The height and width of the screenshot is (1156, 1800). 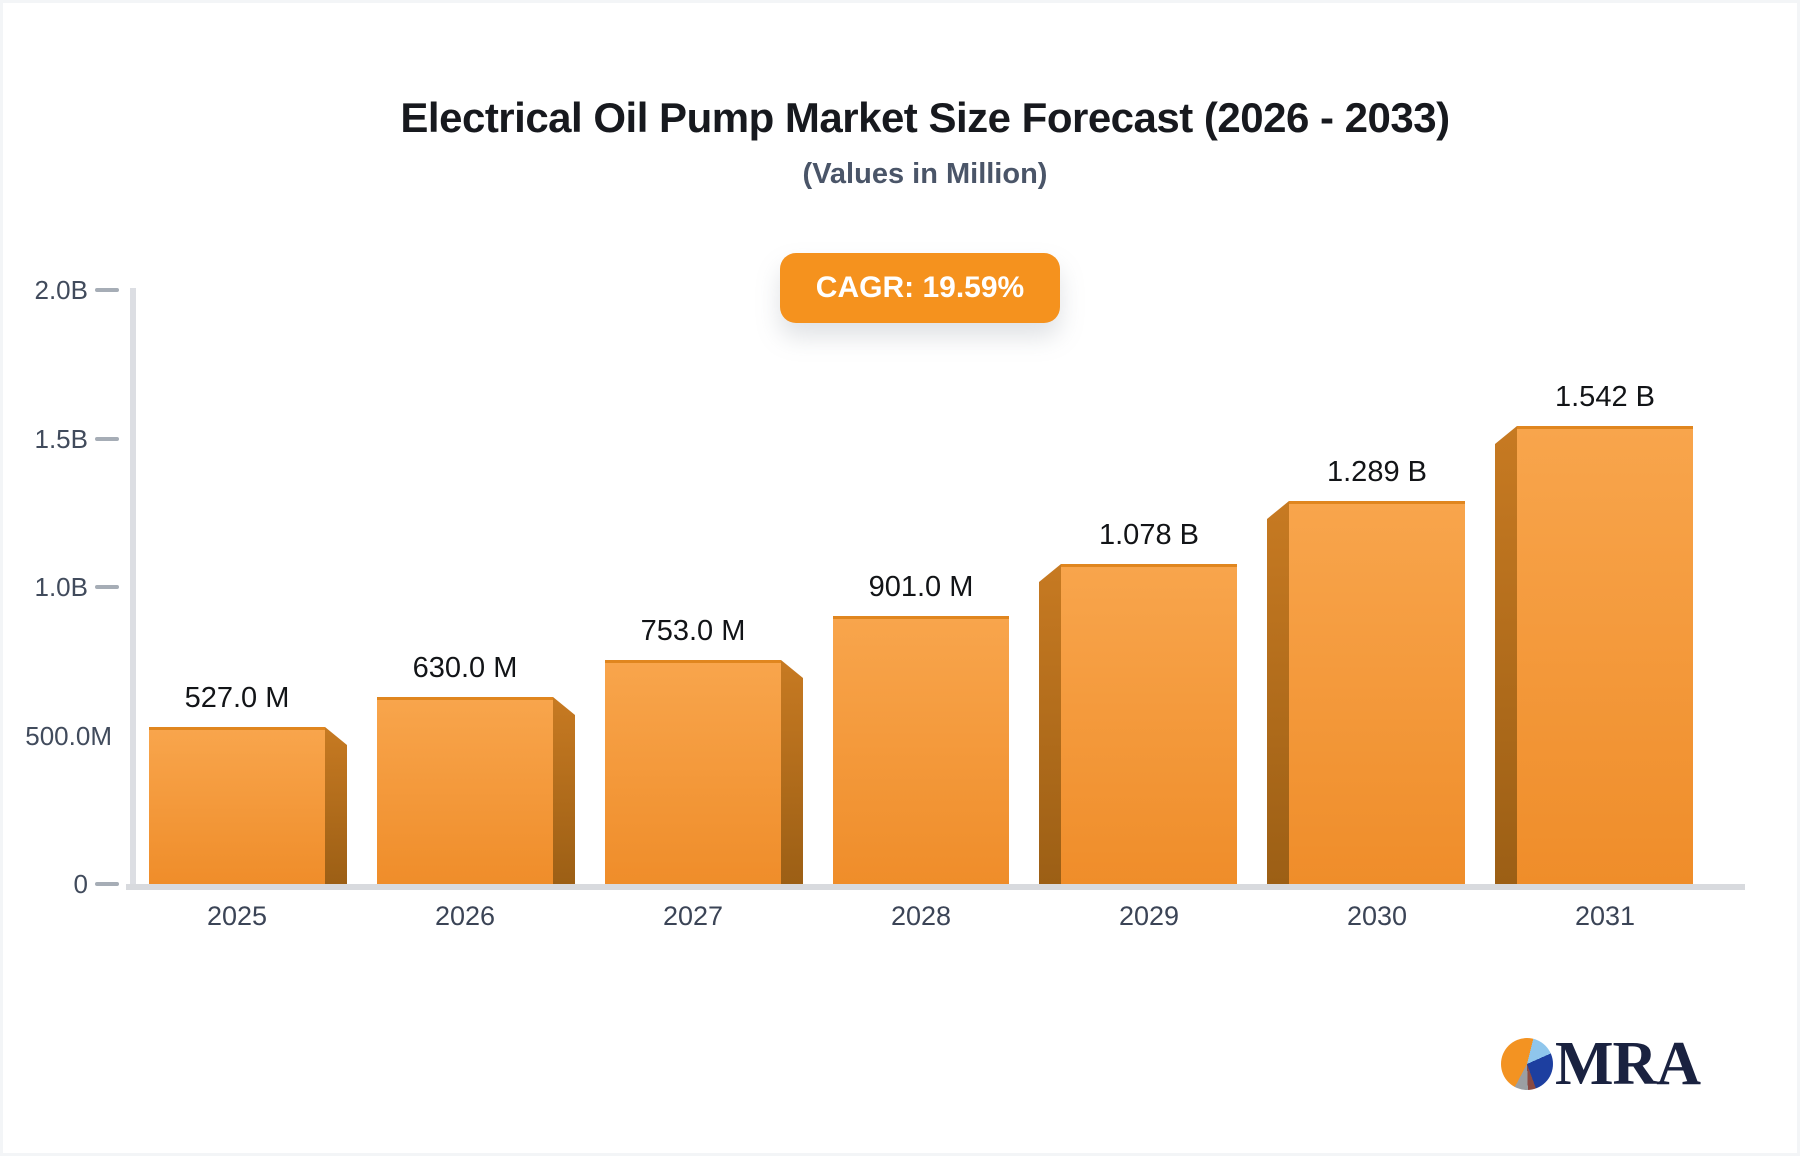 I want to click on bar-3d-side-2027, so click(x=792, y=772).